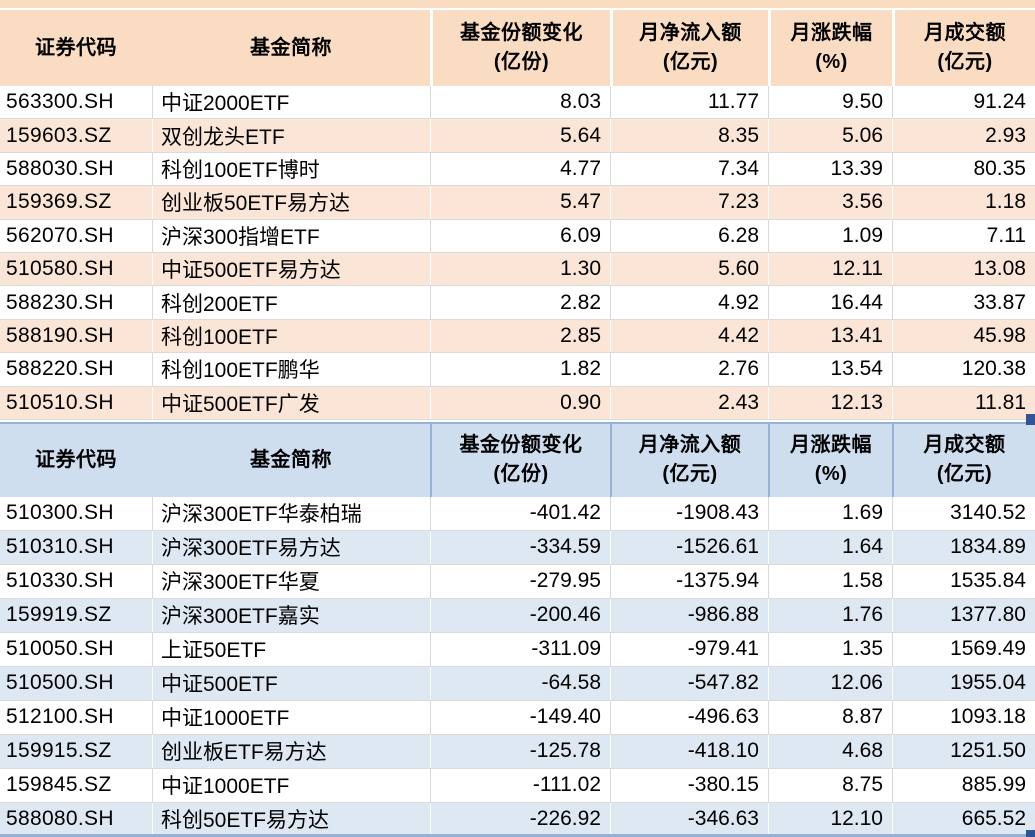 The width and height of the screenshot is (1035, 837). Describe the element at coordinates (60, 168) in the screenshot. I see `cell-code: 588030.SH` at that location.